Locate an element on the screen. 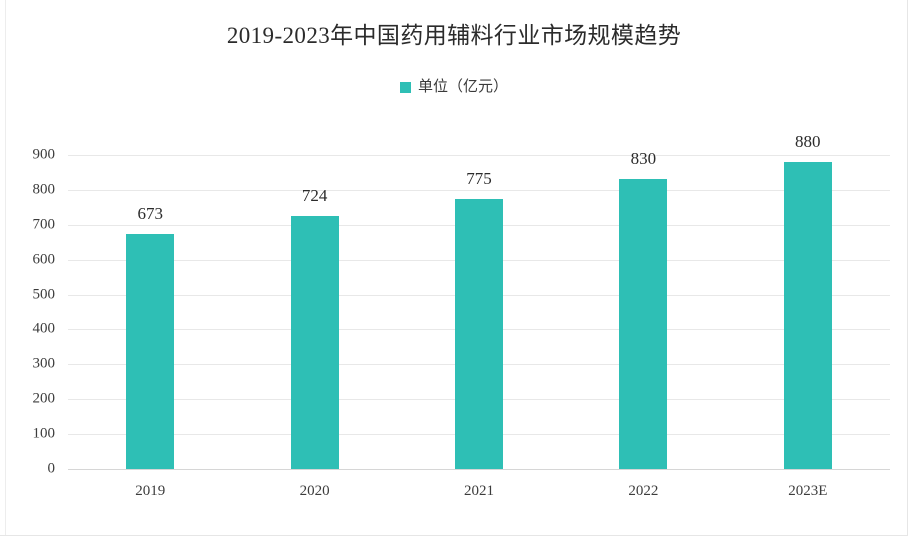  x-axis-tick-label: 2019 is located at coordinates (150, 491).